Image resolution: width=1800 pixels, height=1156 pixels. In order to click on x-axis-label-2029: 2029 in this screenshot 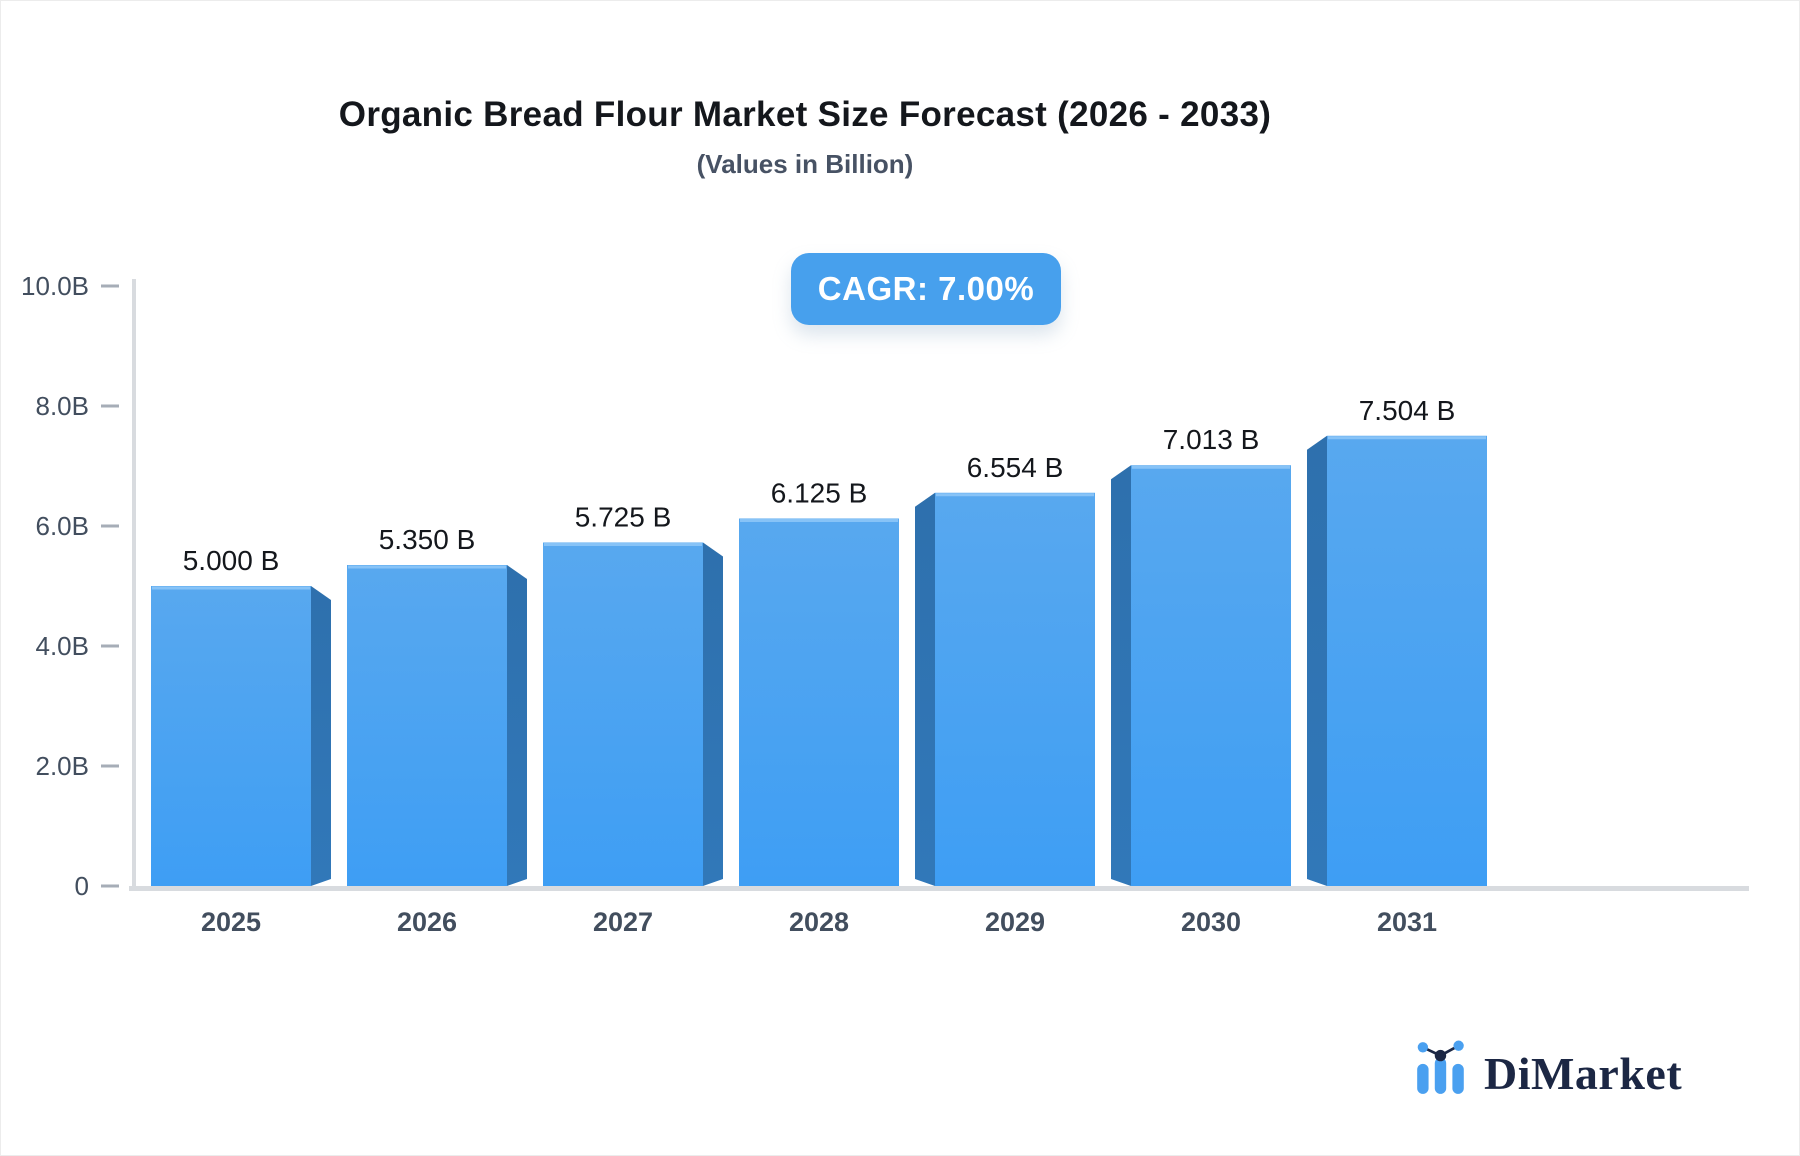, I will do `click(1015, 922)`.